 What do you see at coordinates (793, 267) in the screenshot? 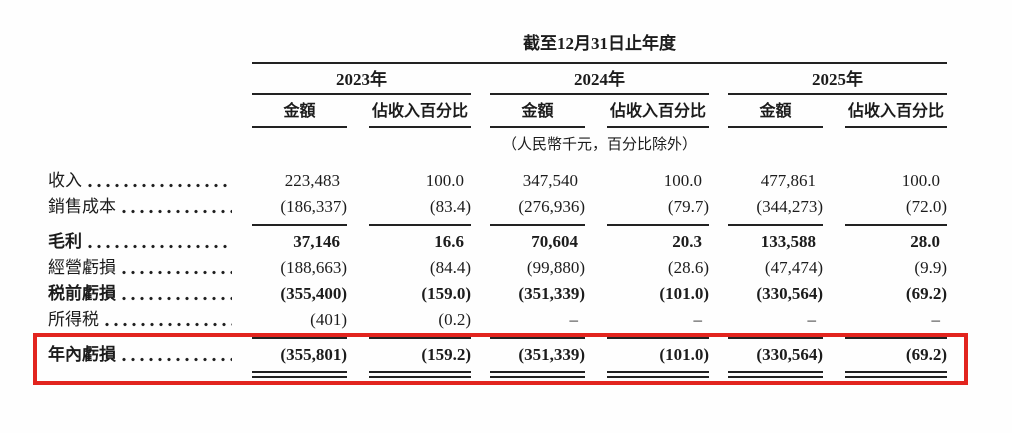
I see `amount-cell: (47,474)` at bounding box center [793, 267].